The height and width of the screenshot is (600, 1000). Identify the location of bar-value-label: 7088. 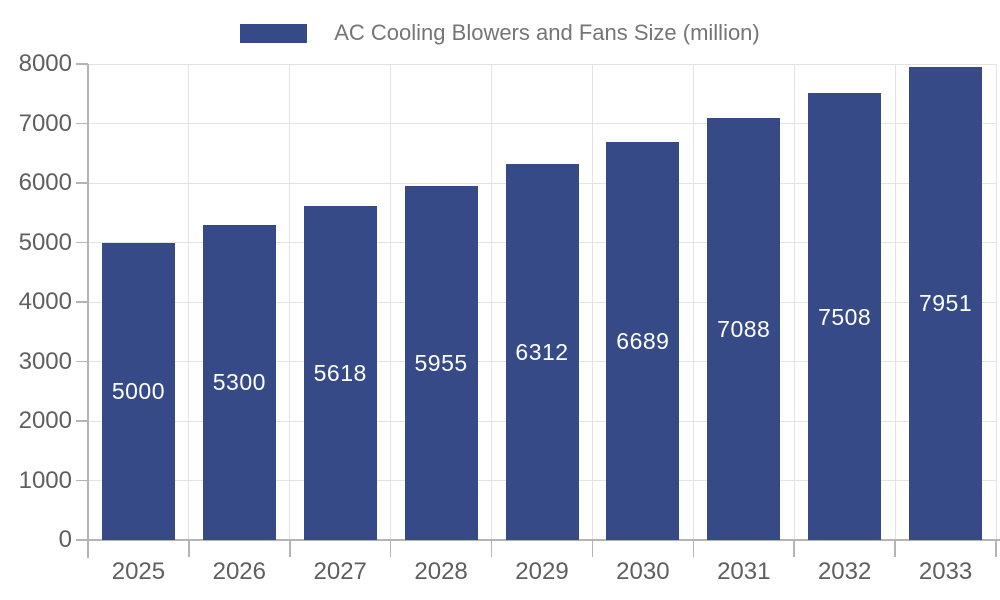
(744, 329).